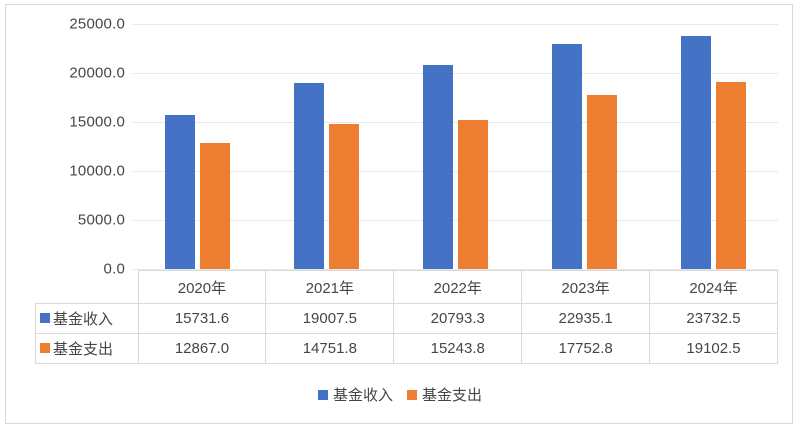  I want to click on y-axis-tick-label: 25000.0, so click(97, 24).